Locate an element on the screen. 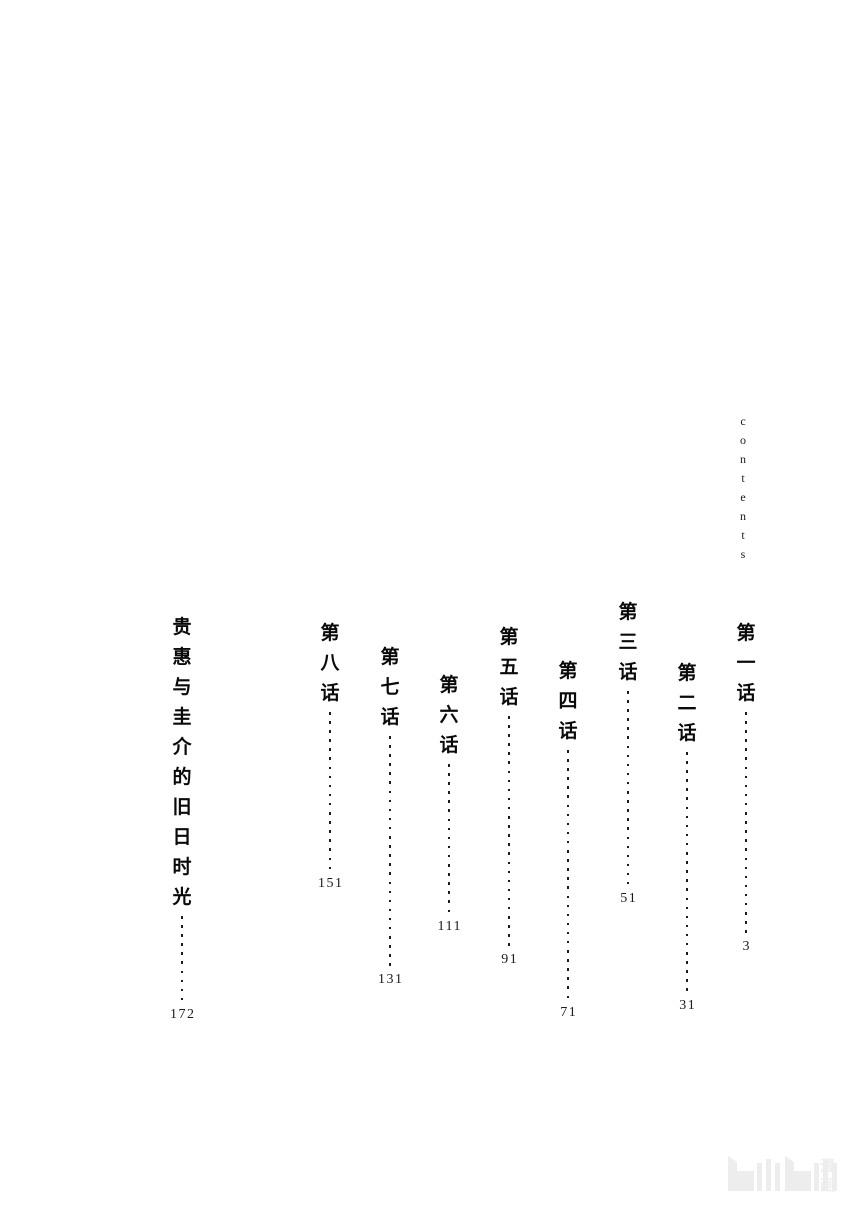 This screenshot has height=1209, width=850. toc-entry-chapter-7: 第七话 131 is located at coordinates (390, 815).